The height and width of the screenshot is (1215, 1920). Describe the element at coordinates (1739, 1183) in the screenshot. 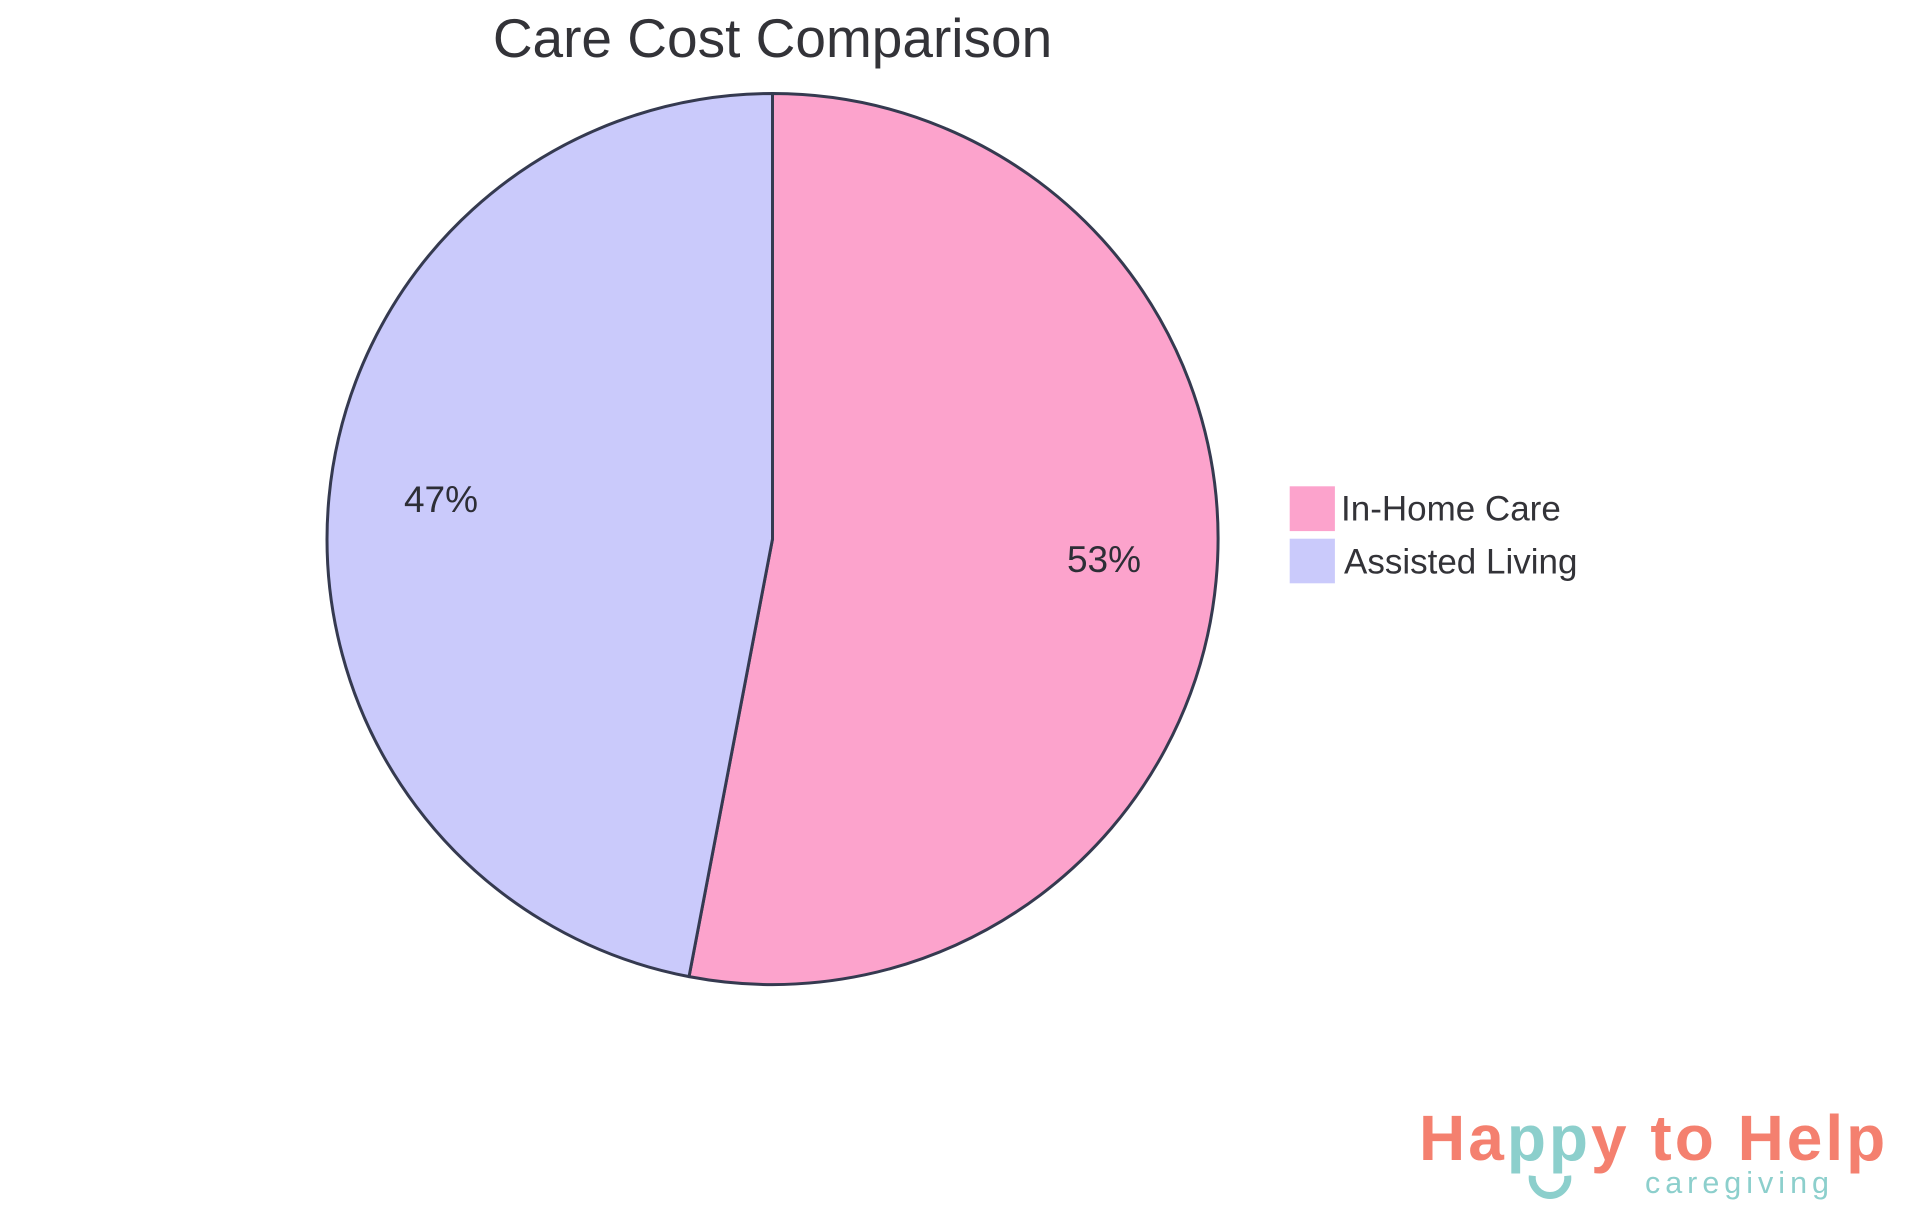

I see `svg-text: caregiving` at that location.